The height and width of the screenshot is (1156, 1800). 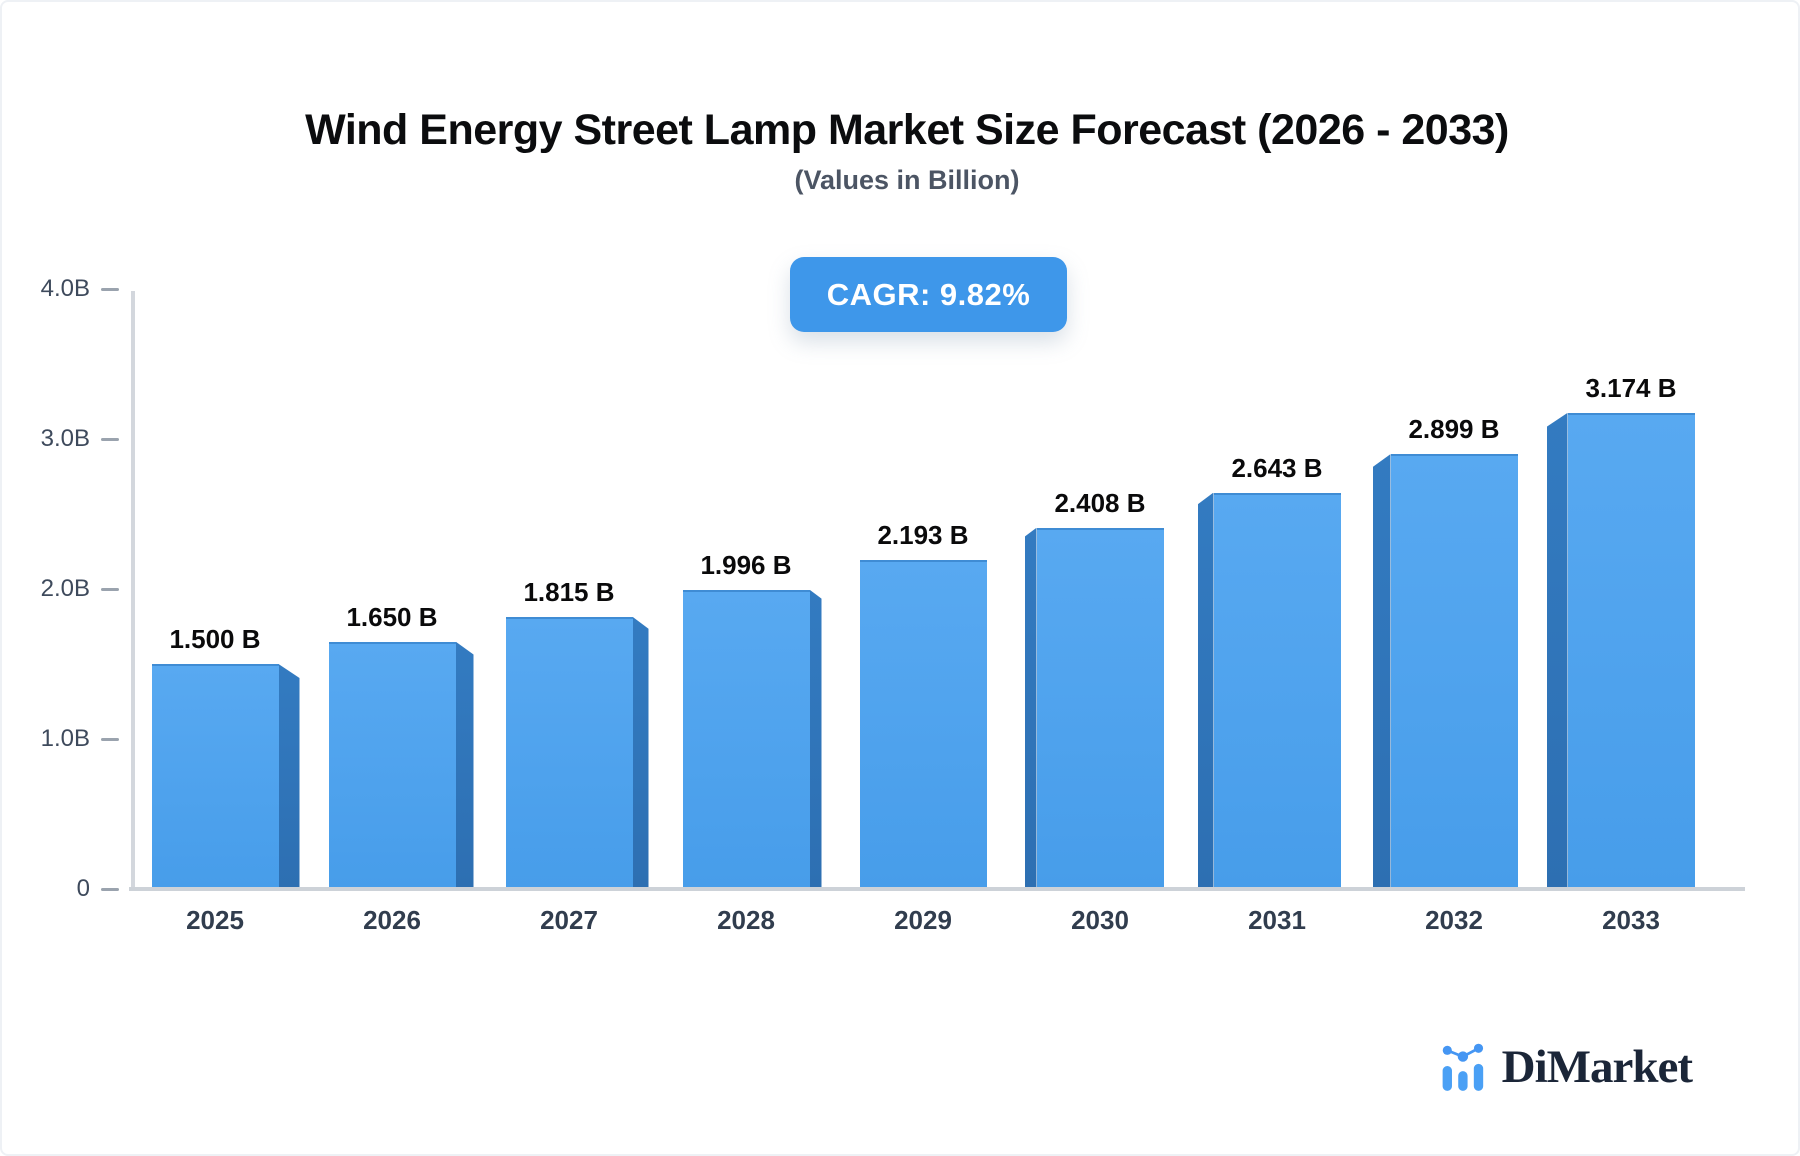 What do you see at coordinates (392, 616) in the screenshot?
I see `bar-value-label: 1.650 B` at bounding box center [392, 616].